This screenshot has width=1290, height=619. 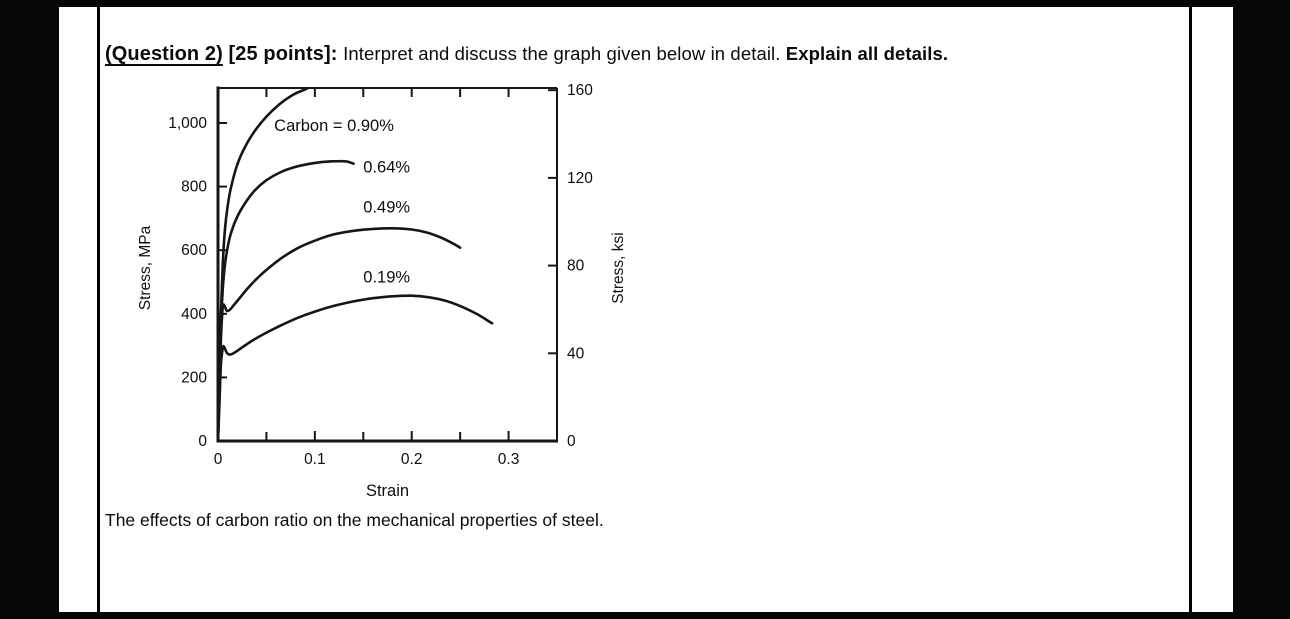 I want to click on strain-tick-label: 0.2, so click(x=412, y=459).